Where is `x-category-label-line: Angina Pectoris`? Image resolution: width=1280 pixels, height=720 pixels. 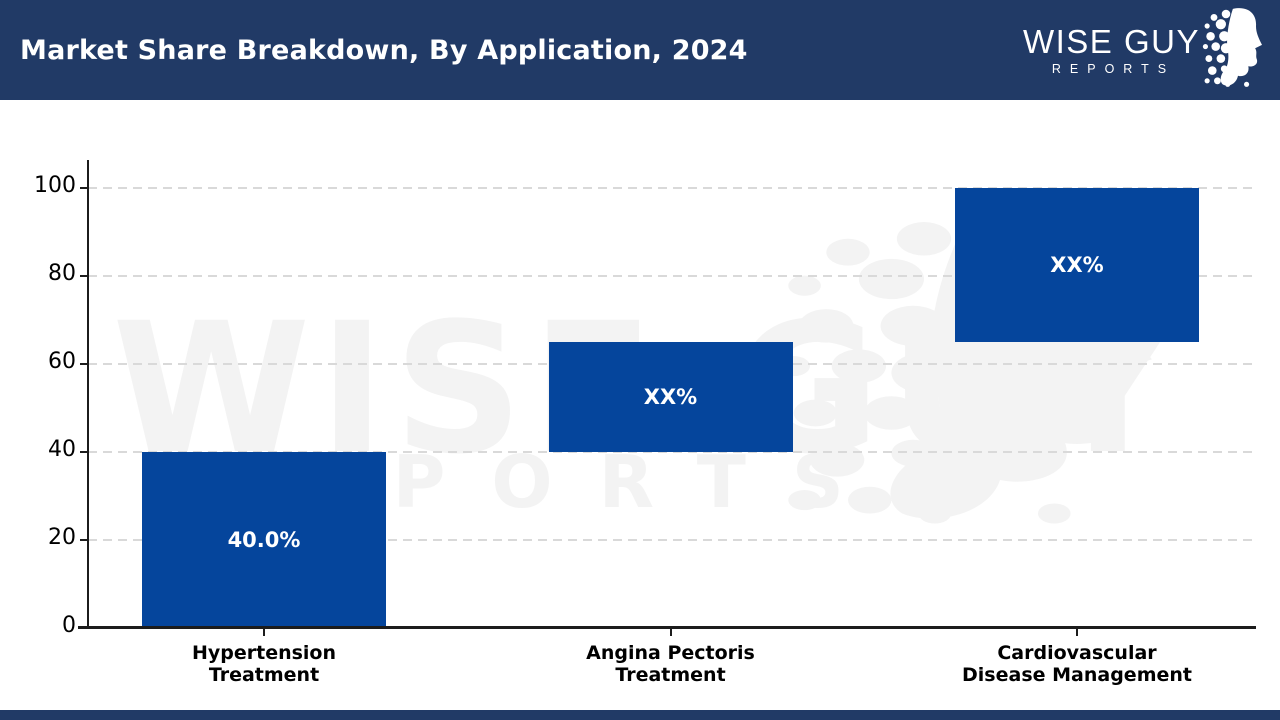 x-category-label-line: Angina Pectoris is located at coordinates (670, 653).